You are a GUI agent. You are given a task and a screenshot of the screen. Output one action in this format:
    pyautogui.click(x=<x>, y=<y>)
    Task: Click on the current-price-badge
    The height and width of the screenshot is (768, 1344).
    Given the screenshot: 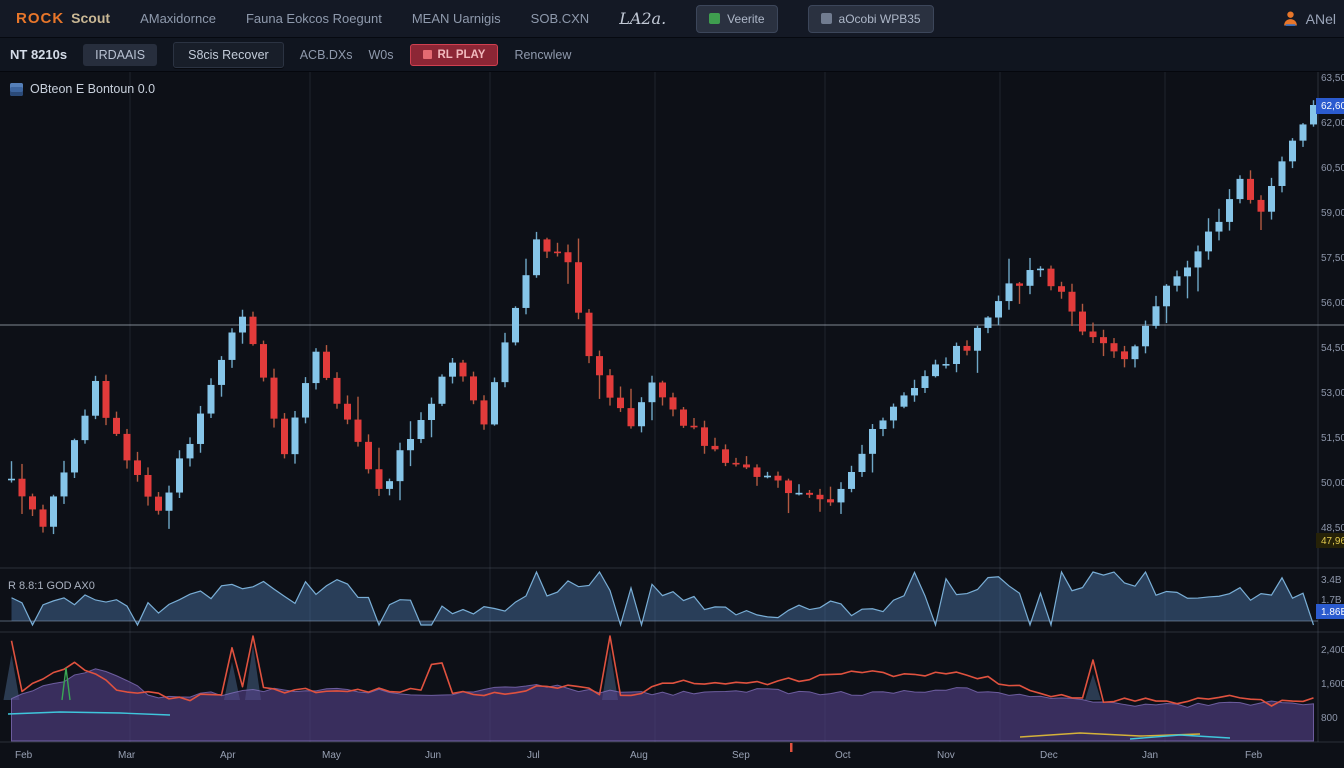 What is the action you would take?
    pyautogui.click(x=1330, y=106)
    